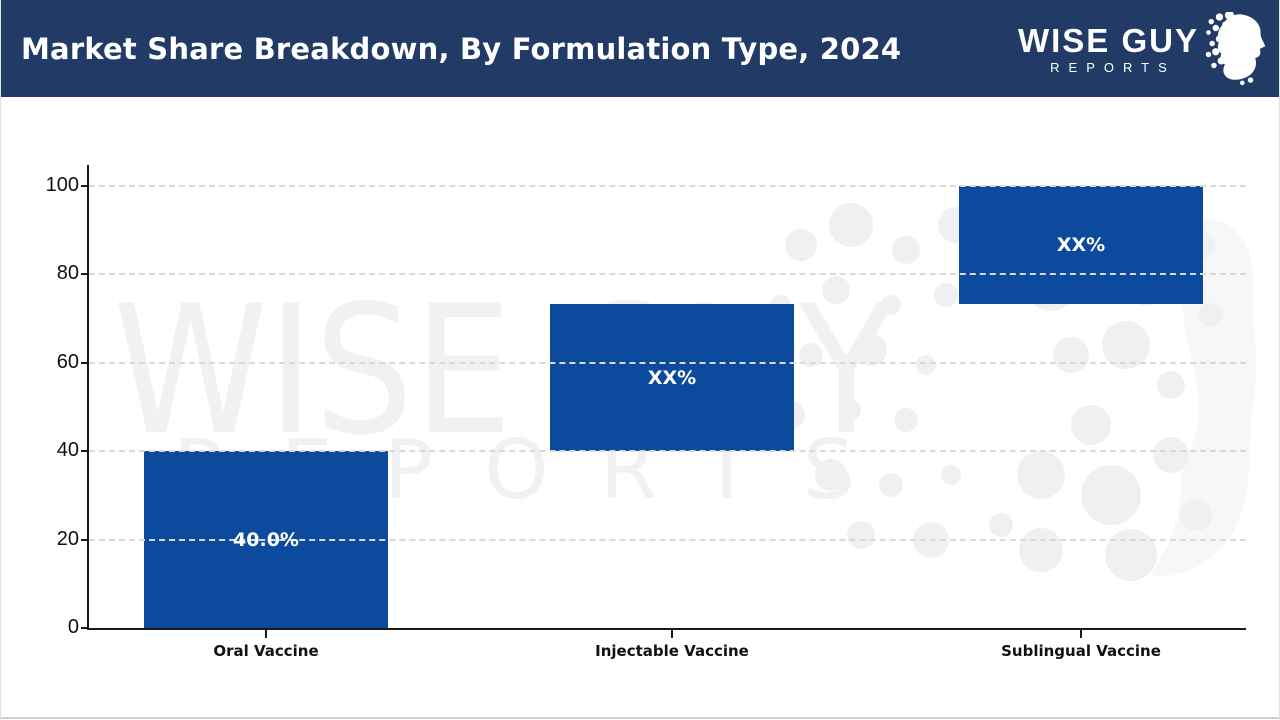 This screenshot has width=1280, height=720. What do you see at coordinates (73, 627) in the screenshot?
I see `y-tick-label: 0` at bounding box center [73, 627].